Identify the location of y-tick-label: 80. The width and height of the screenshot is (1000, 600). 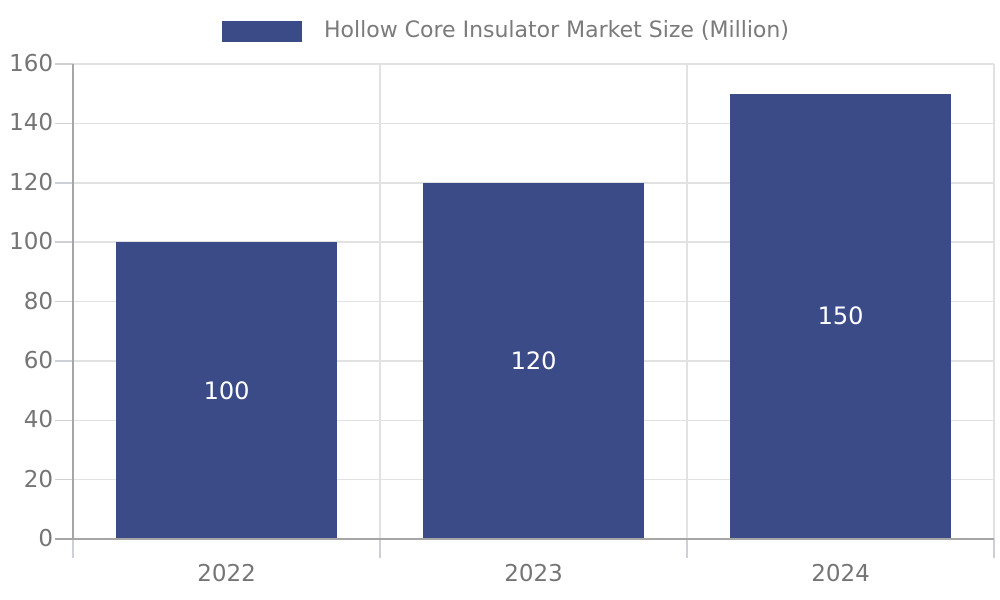
(38, 301).